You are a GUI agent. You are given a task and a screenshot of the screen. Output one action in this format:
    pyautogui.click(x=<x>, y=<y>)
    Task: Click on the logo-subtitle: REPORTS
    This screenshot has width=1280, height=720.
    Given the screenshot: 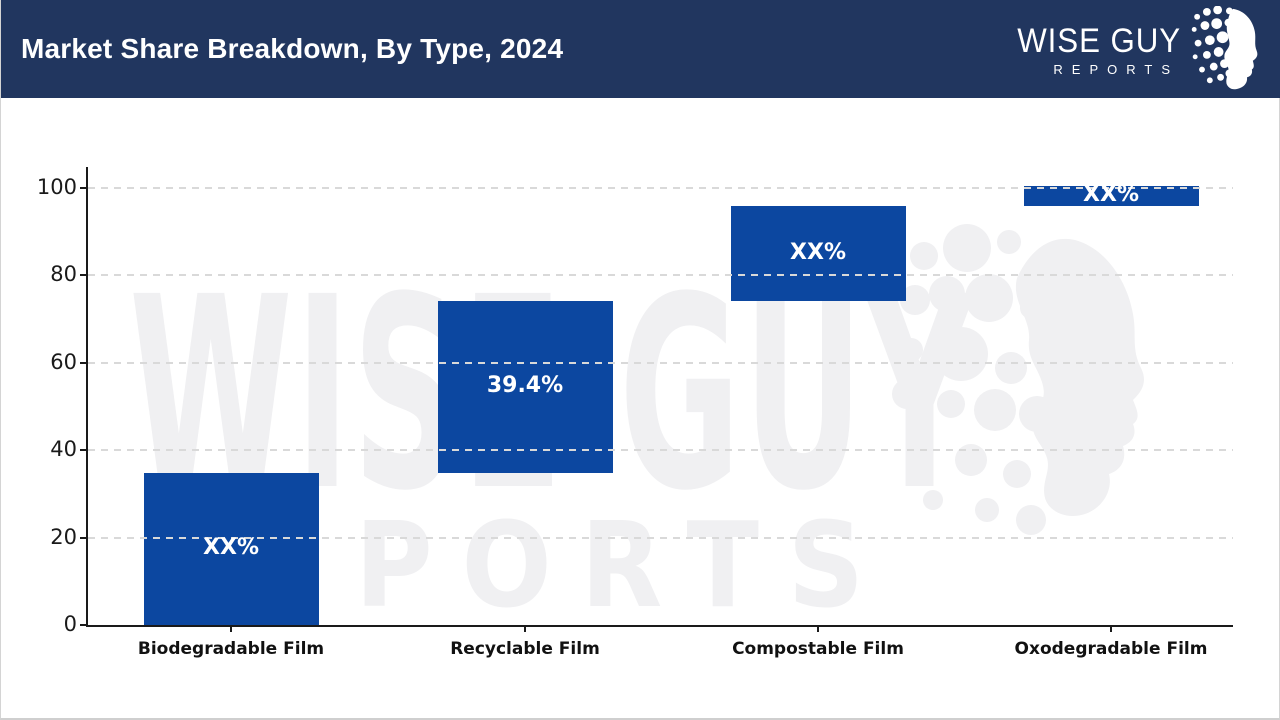 What is the action you would take?
    pyautogui.click(x=1116, y=69)
    